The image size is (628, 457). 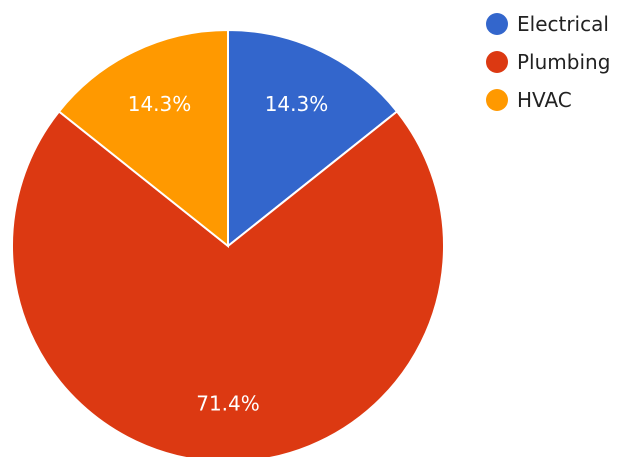 What do you see at coordinates (544, 100) in the screenshot?
I see `legend-label-hvac: HVAC` at bounding box center [544, 100].